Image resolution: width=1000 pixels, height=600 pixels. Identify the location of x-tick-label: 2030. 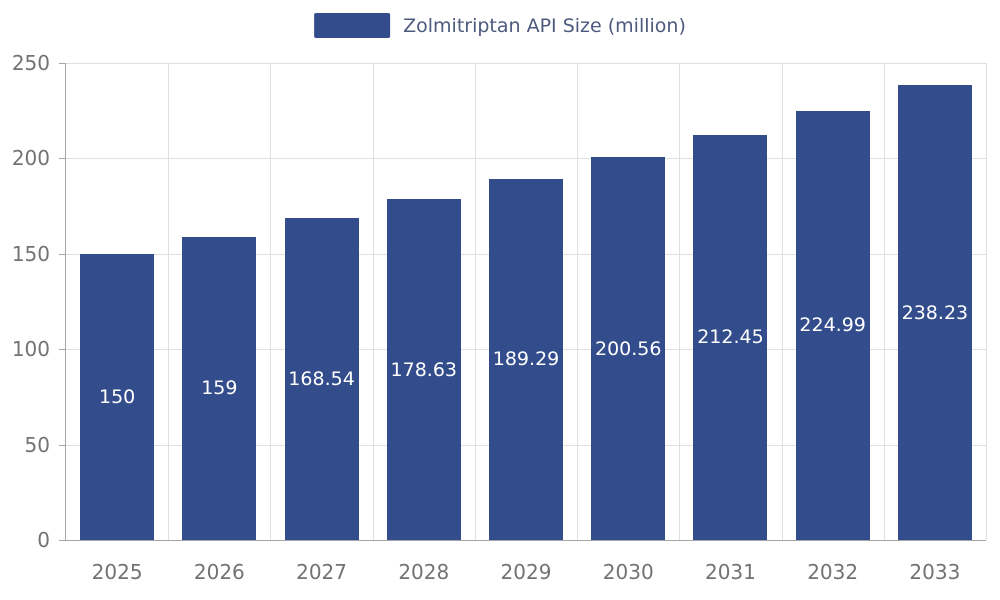
(628, 572).